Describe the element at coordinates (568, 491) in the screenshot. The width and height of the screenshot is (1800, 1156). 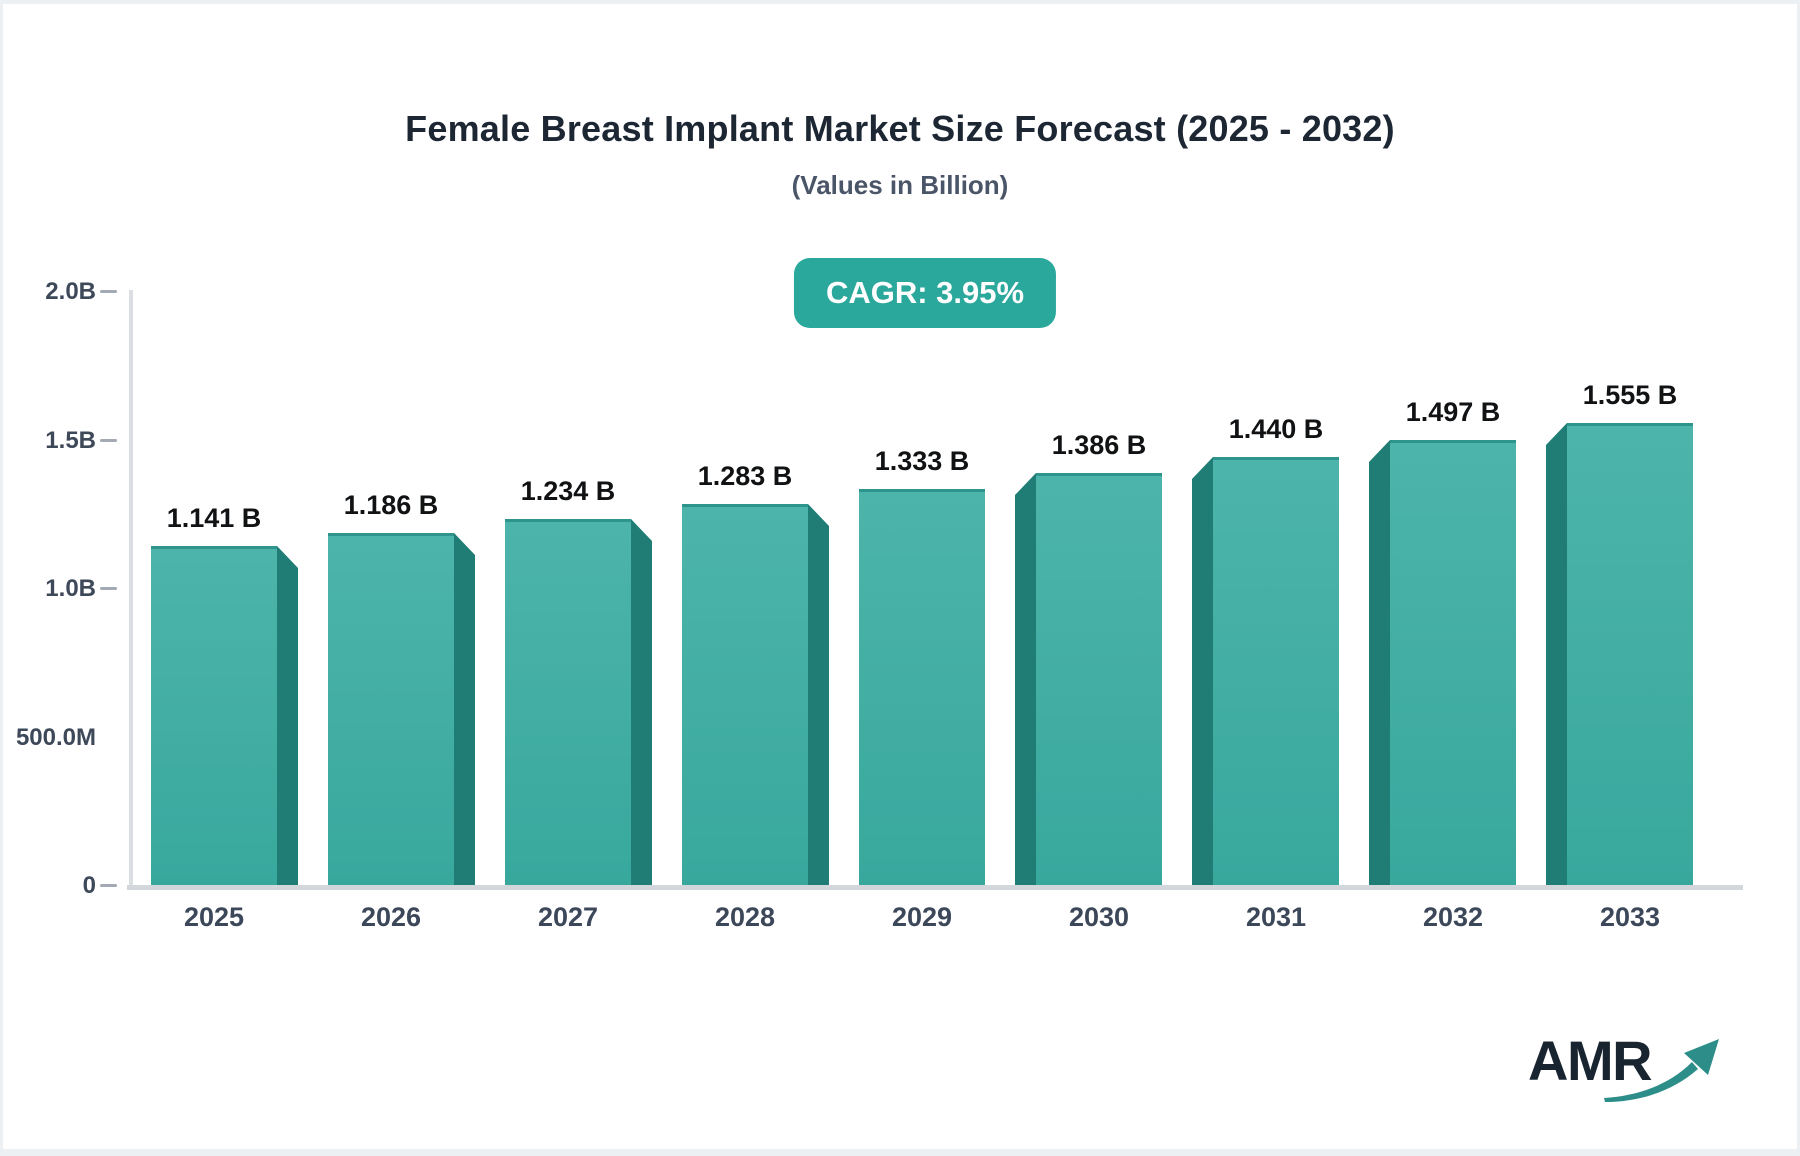
I see `bar-value-label-2027: 1.234 B` at that location.